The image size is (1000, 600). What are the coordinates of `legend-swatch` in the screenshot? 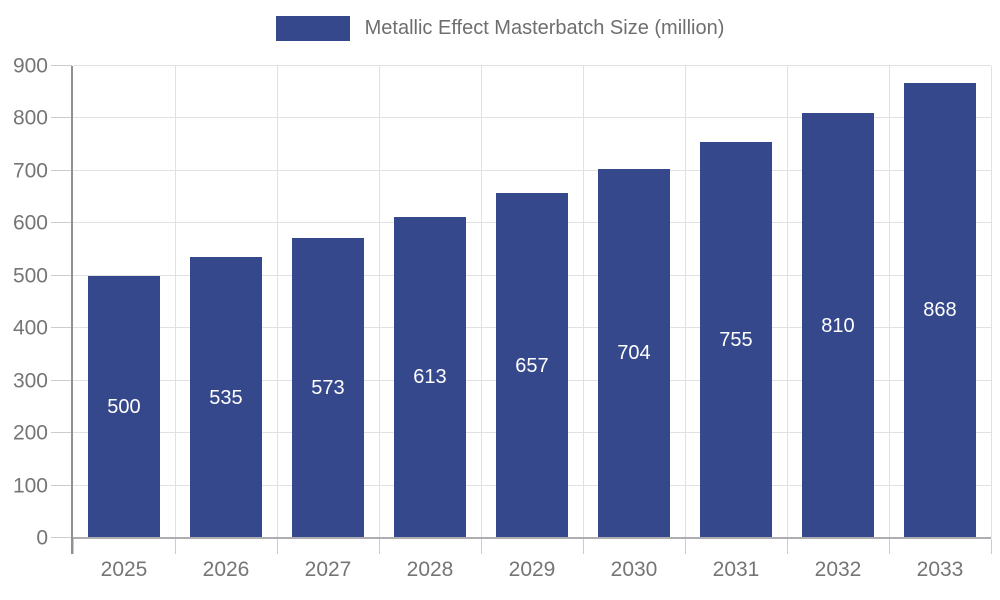 It's located at (312, 28).